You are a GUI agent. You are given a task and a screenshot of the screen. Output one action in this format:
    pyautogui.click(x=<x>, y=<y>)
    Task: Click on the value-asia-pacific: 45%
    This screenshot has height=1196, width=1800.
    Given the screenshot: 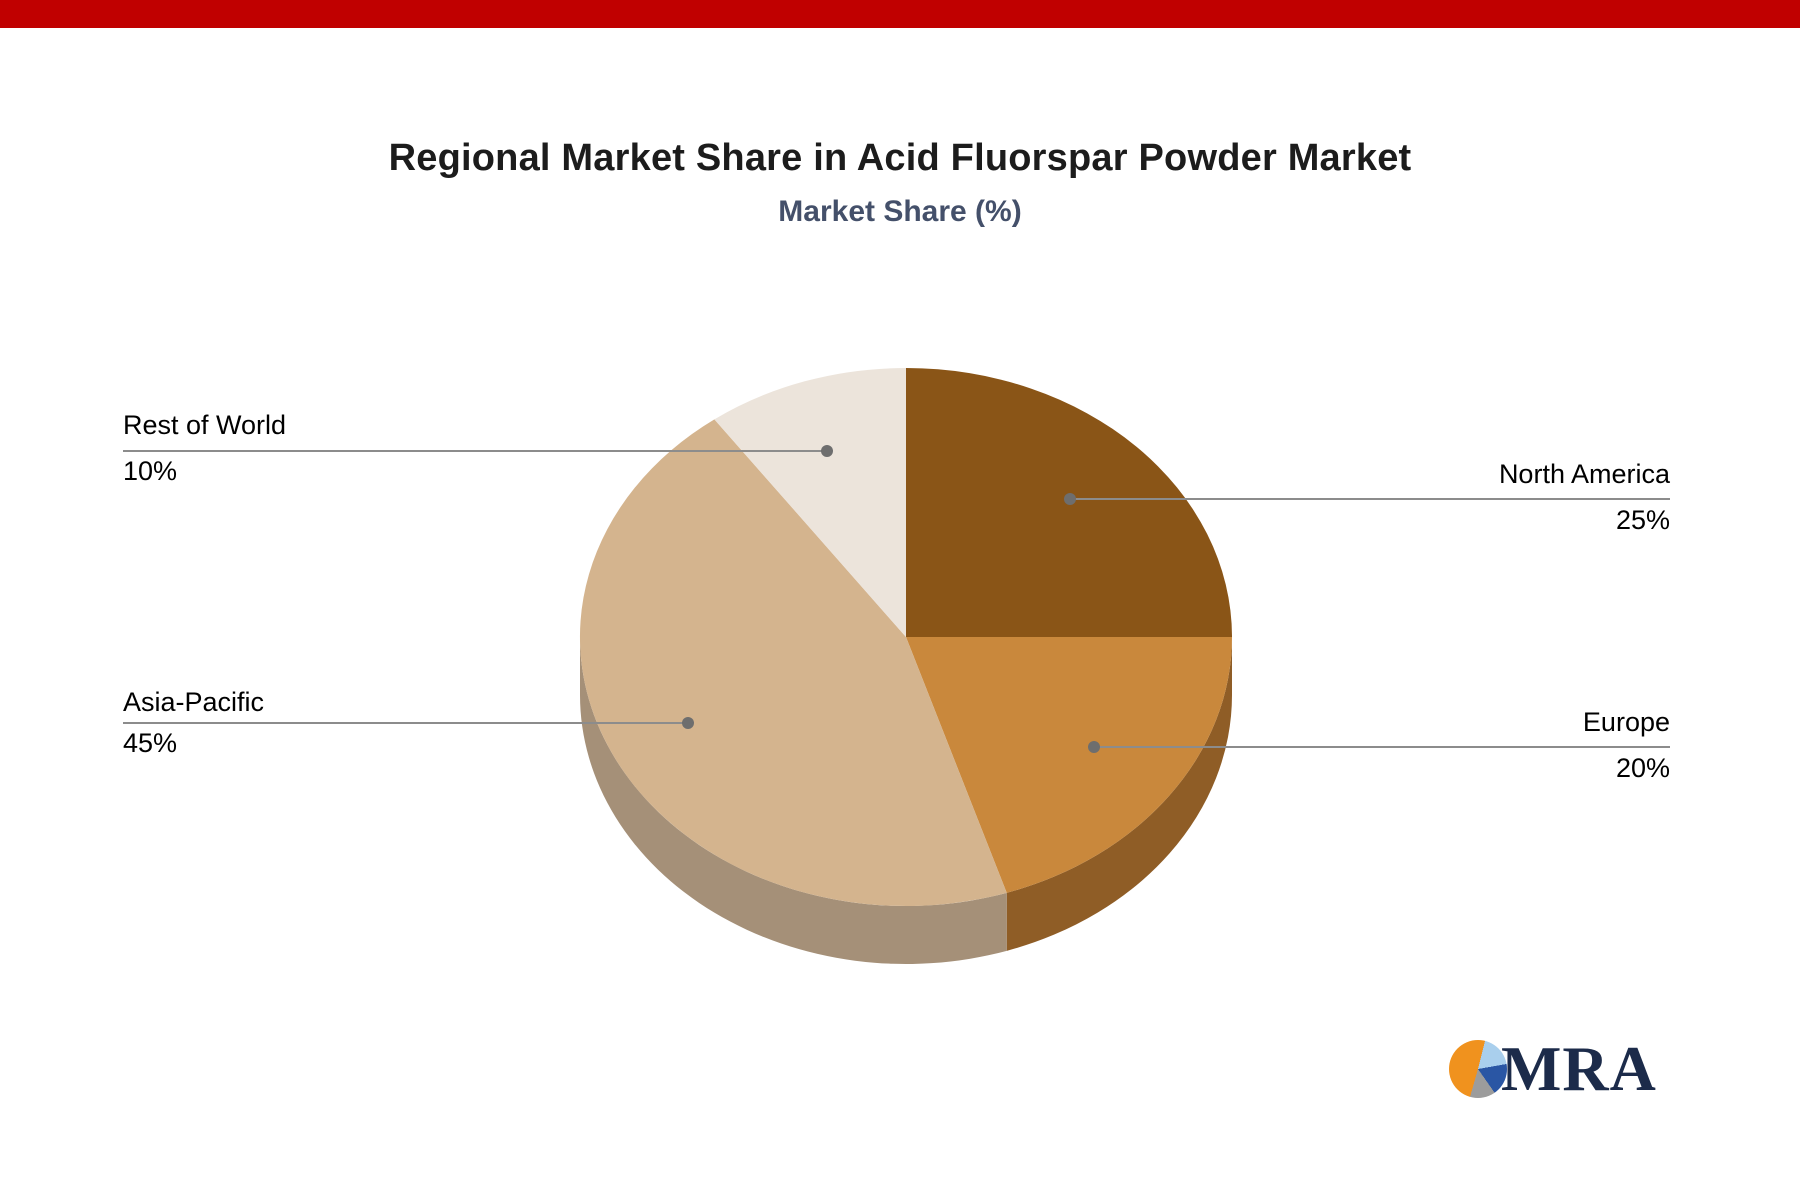 What is the action you would take?
    pyautogui.click(x=150, y=743)
    